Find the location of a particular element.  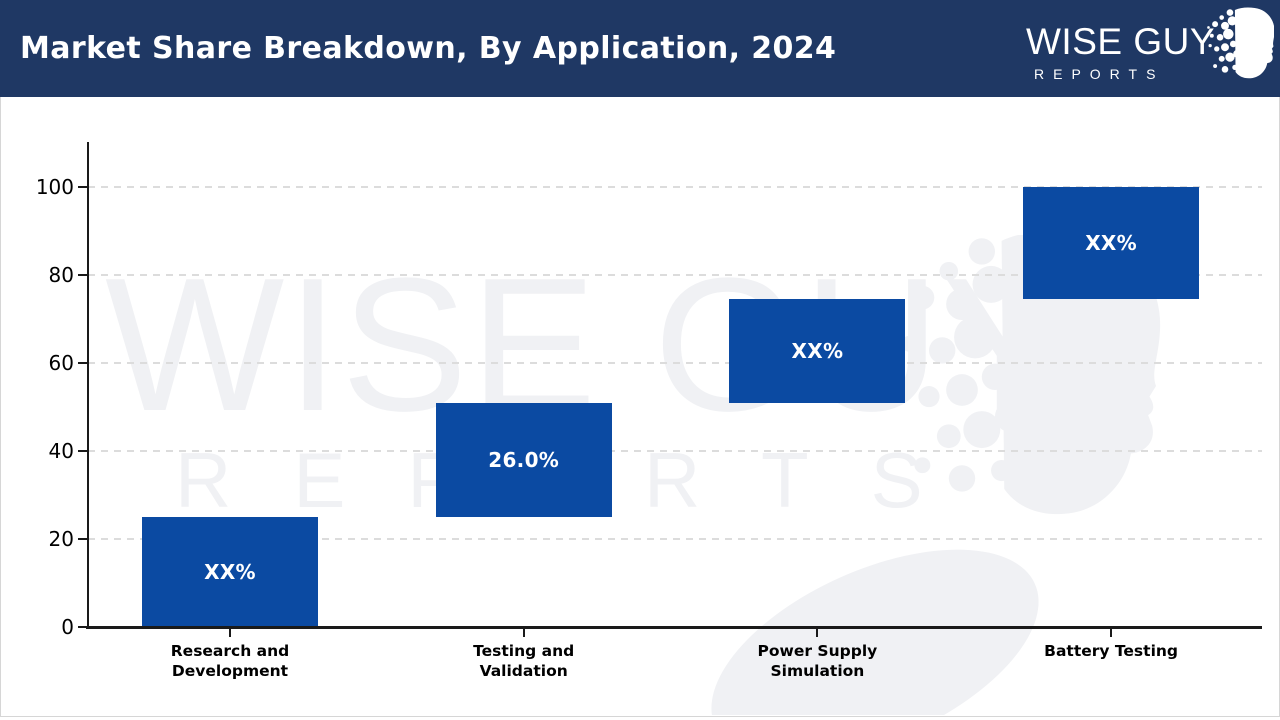

bar: 26.0% is located at coordinates (523, 459).